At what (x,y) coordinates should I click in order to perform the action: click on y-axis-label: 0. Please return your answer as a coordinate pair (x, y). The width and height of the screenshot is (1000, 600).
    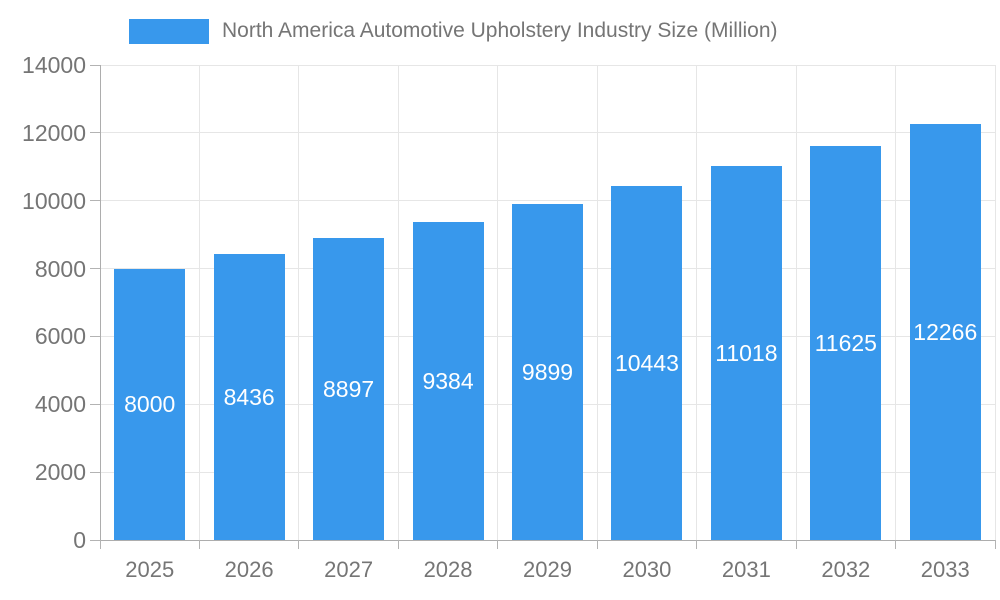
    Looking at the image, I should click on (79, 540).